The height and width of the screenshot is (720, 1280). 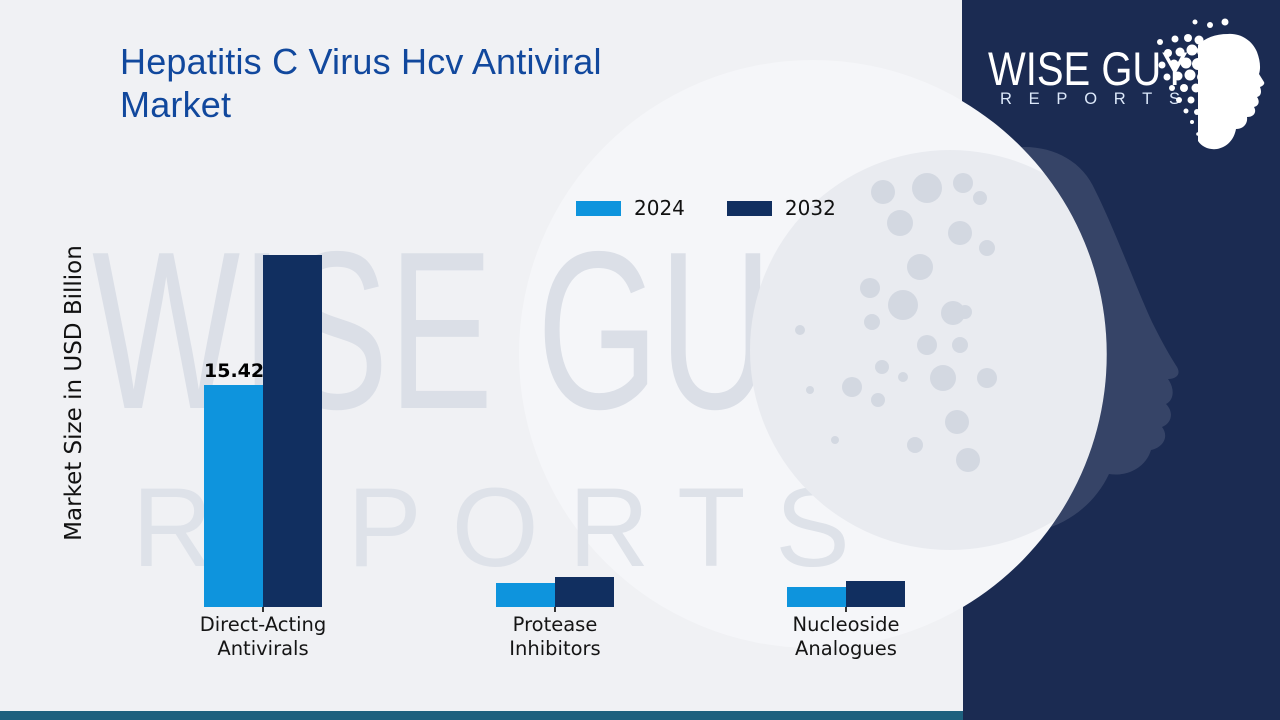 What do you see at coordinates (361, 61) in the screenshot?
I see `chart-title-line1: Hepatitis C Virus Hcv Antiviral` at bounding box center [361, 61].